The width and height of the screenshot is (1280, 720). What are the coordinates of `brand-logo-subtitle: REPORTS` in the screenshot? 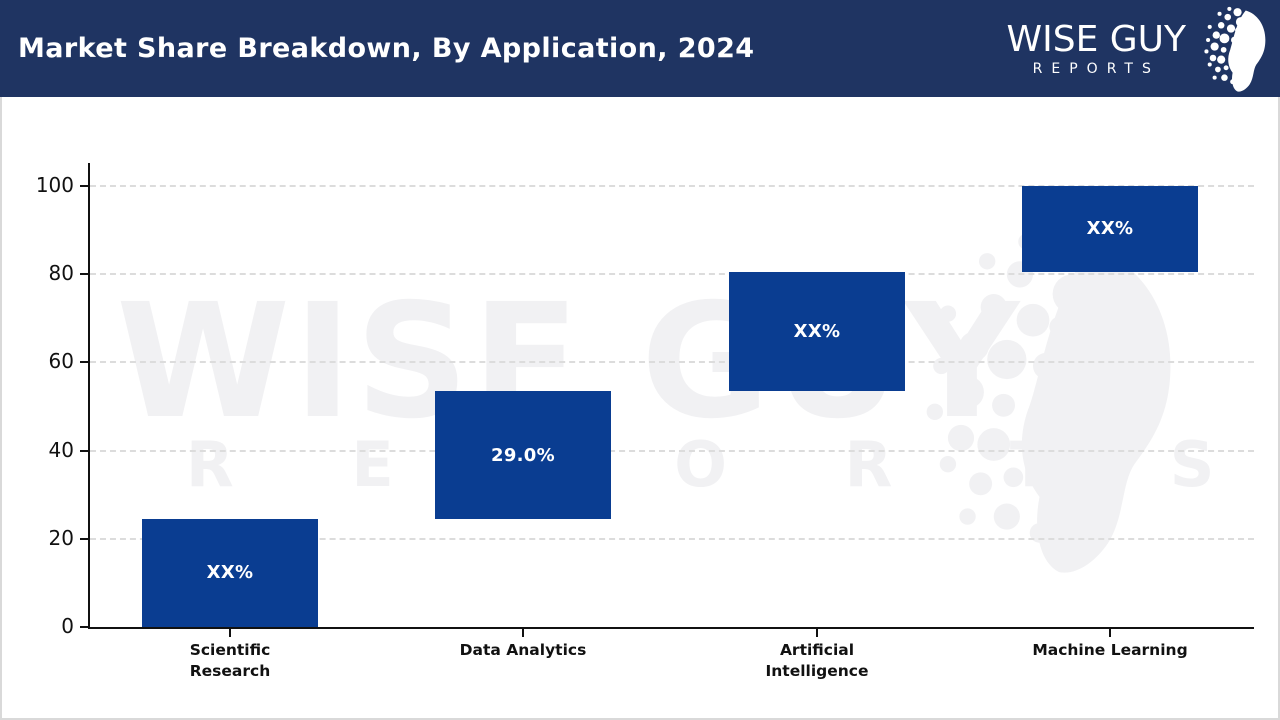 It's located at (1096, 68).